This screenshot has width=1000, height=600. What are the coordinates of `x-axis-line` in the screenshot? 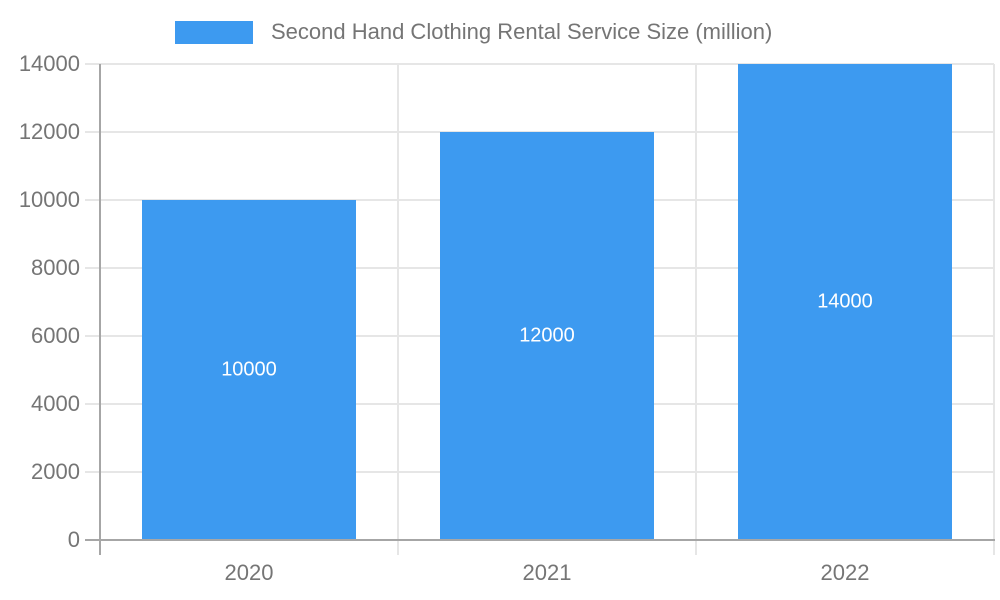 It's located at (540, 540).